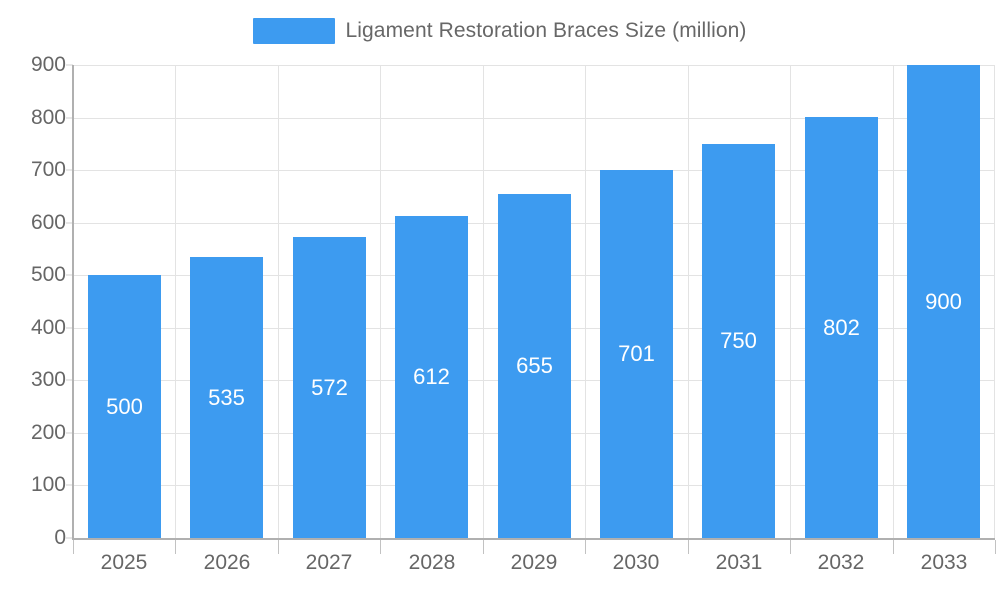 The height and width of the screenshot is (600, 1000). Describe the element at coordinates (48, 432) in the screenshot. I see `y-tick-label: 200` at that location.